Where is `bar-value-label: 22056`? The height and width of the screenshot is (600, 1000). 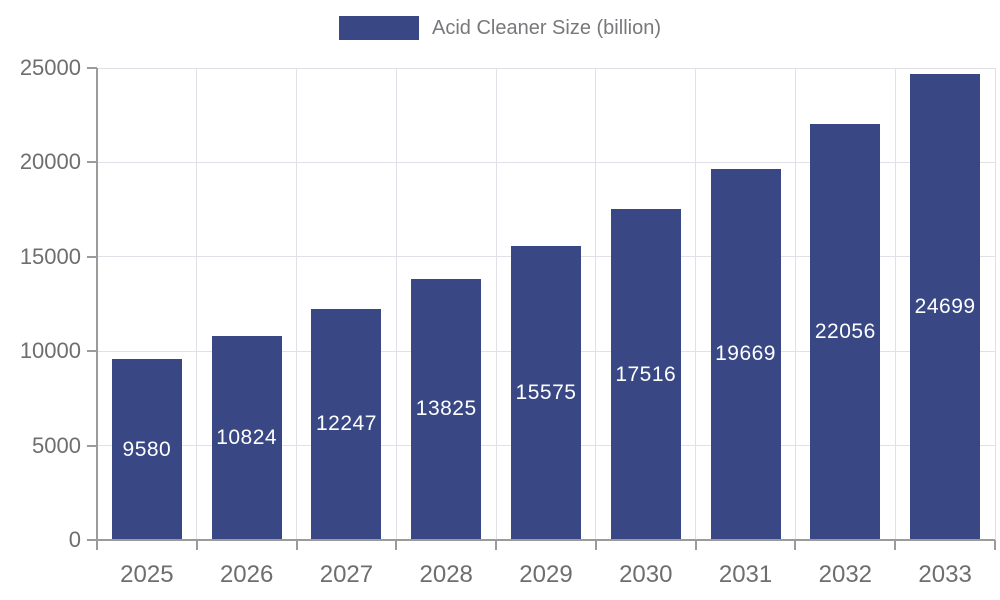 bar-value-label: 22056 is located at coordinates (845, 331).